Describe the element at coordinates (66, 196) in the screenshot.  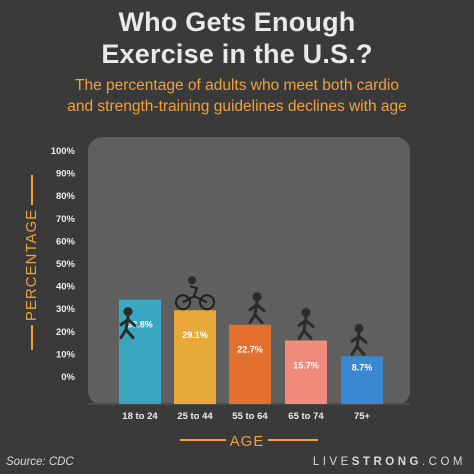
I see `y-tick-label: 80%` at that location.